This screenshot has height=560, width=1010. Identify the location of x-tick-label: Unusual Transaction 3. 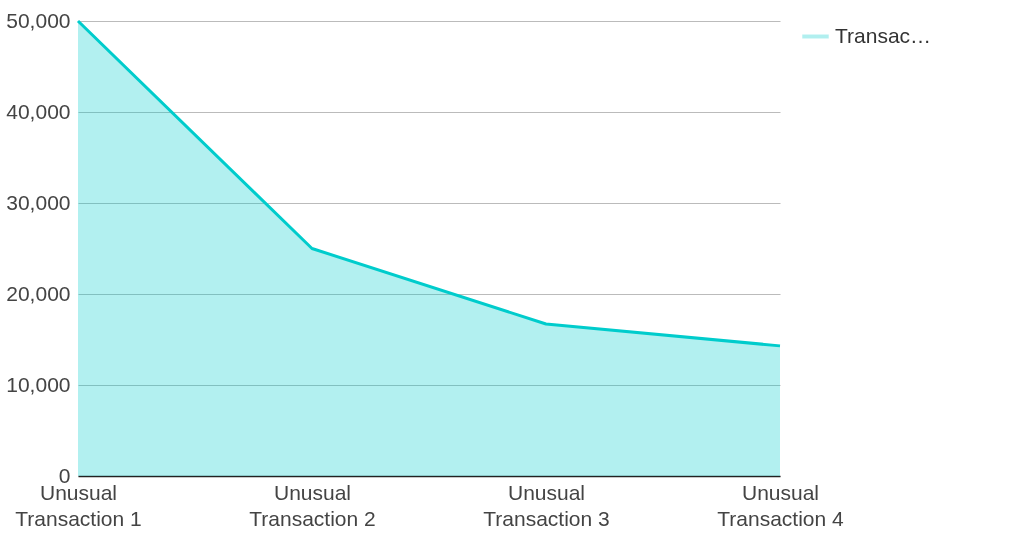
(546, 505).